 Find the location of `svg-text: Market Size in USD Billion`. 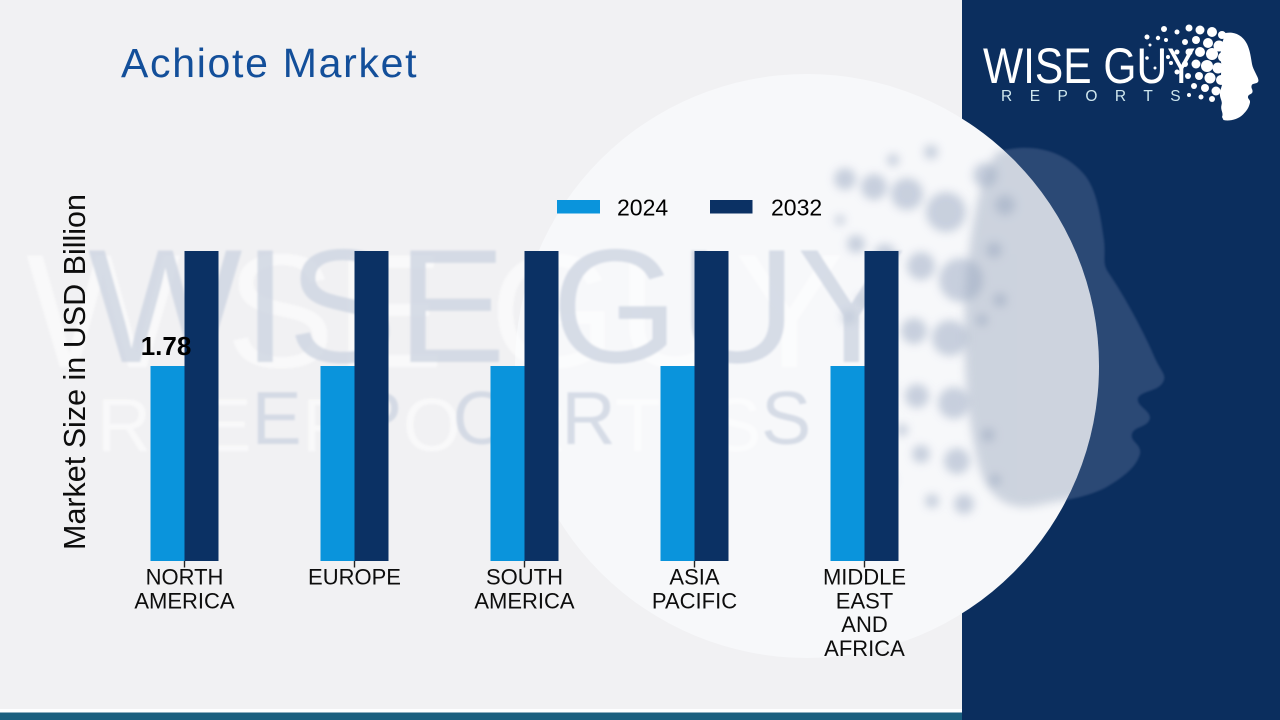

svg-text: Market Size in USD Billion is located at coordinates (75, 372).